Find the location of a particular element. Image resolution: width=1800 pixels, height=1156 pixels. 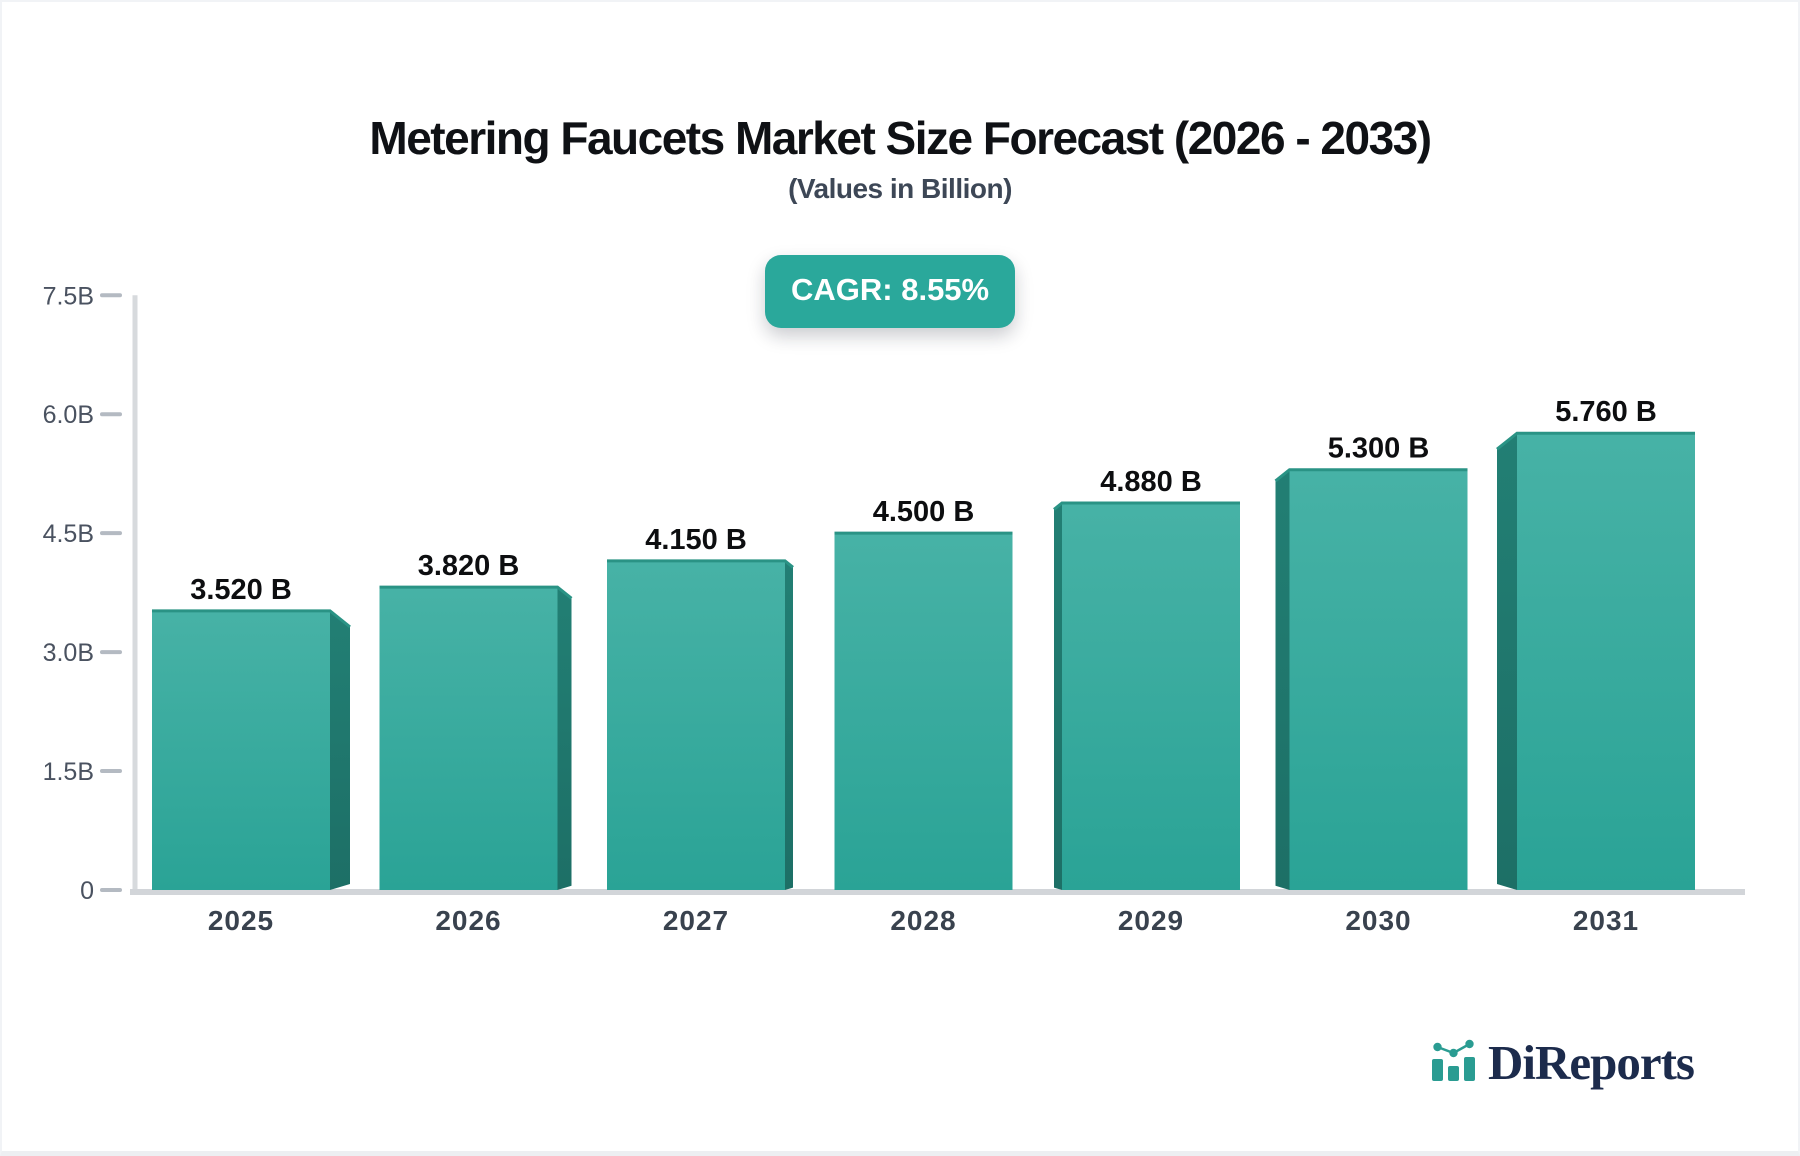

chart-subtitle: (Values in Billion) is located at coordinates (900, 188).